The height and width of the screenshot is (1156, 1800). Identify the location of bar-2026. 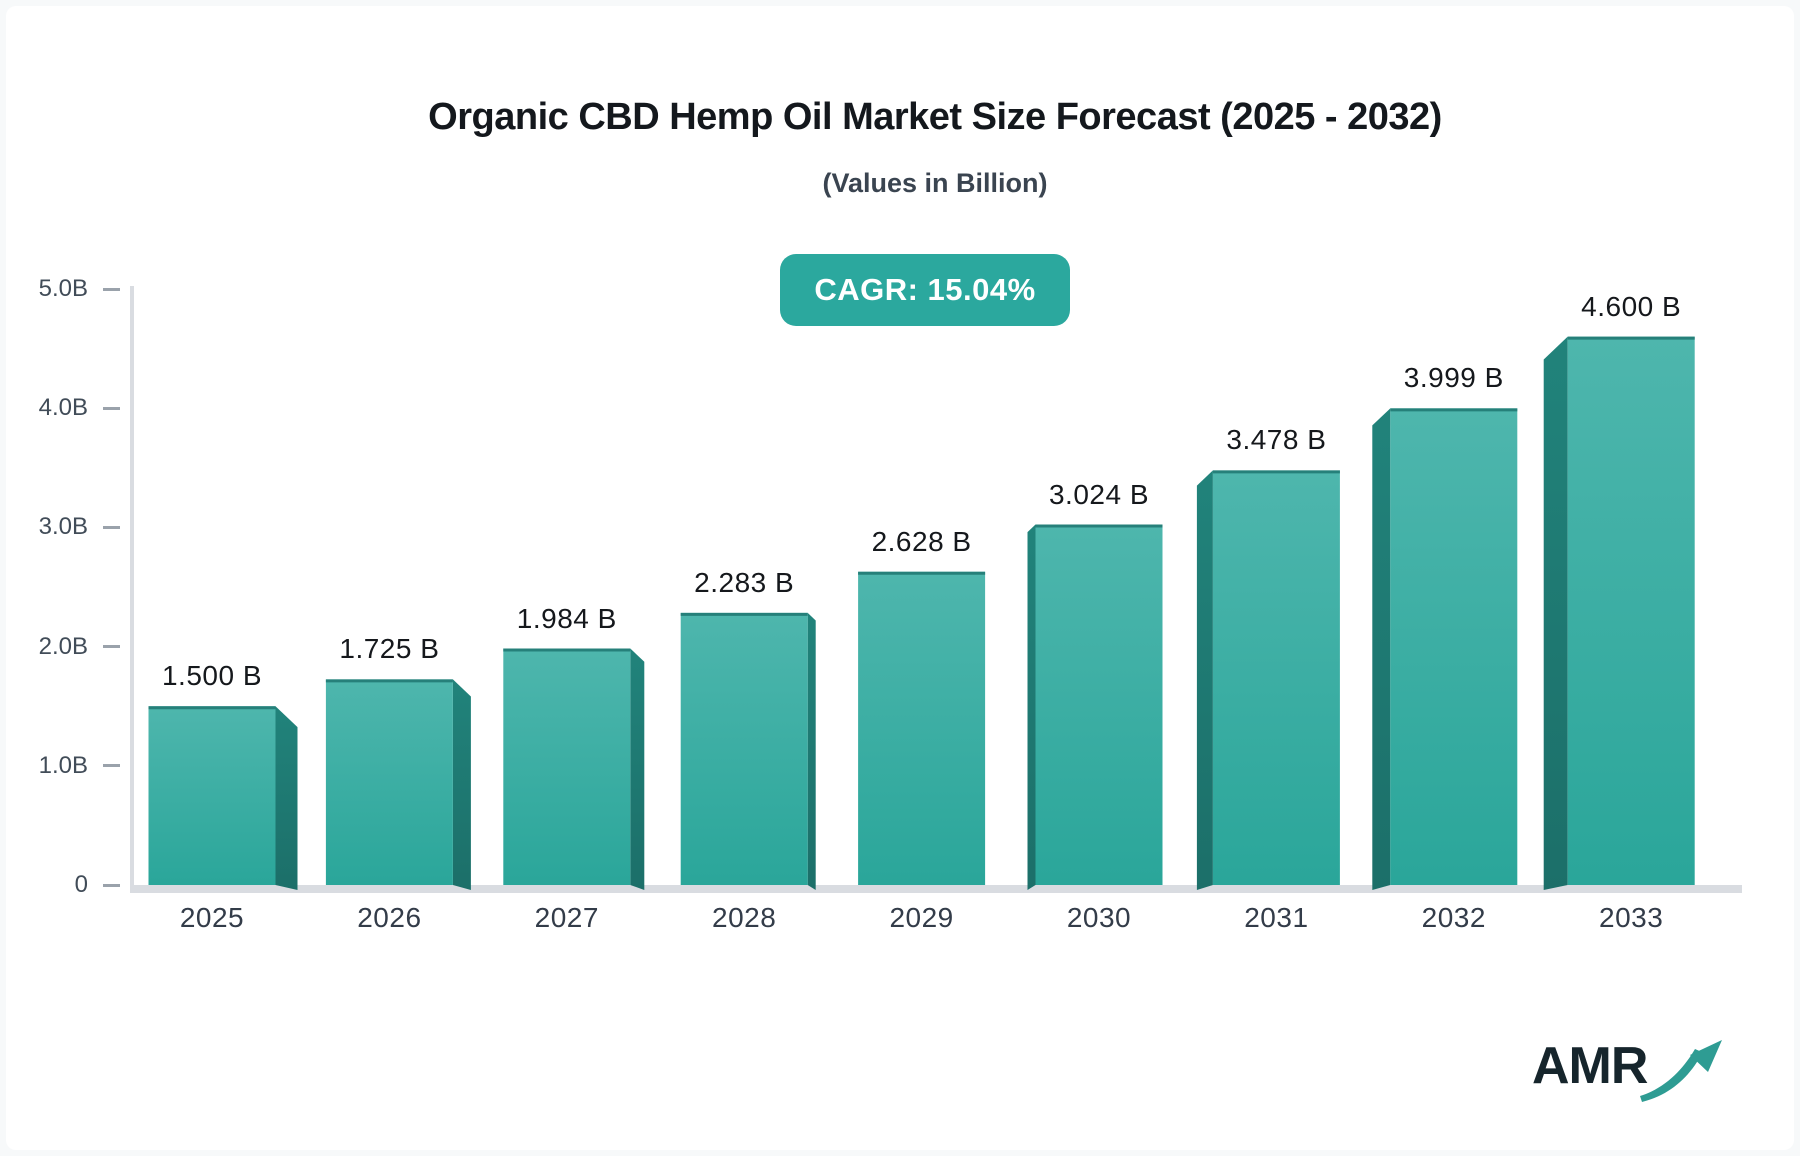
(389, 782).